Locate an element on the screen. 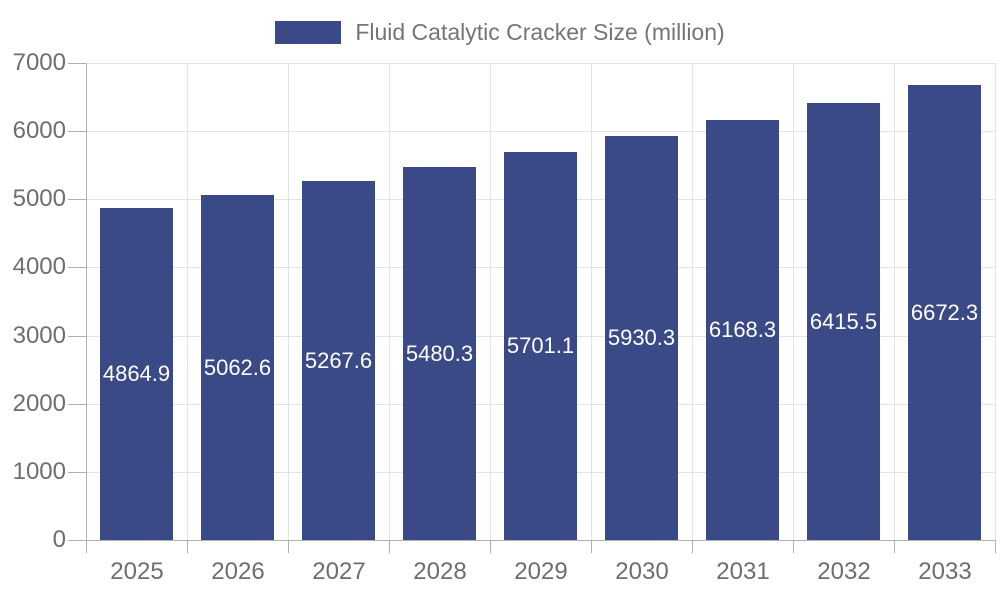  y-tick-label: 6000 is located at coordinates (39, 130).